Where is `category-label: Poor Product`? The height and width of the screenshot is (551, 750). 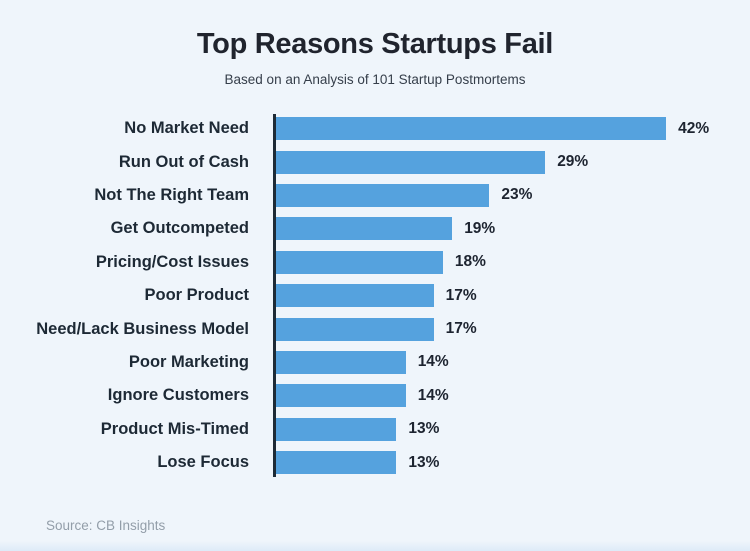
category-label: Poor Product is located at coordinates (196, 295).